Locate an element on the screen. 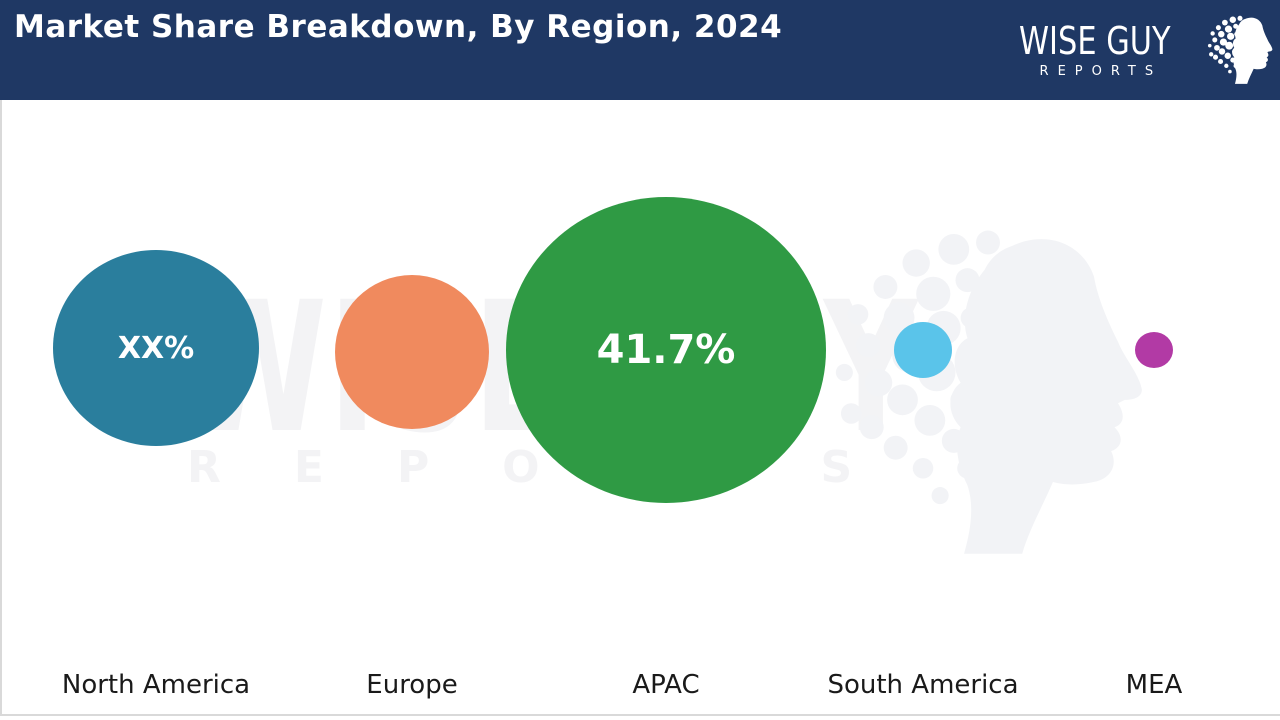 The width and height of the screenshot is (1280, 720). brand-logo: WISE GUY REPORTS is located at coordinates (1147, 50).